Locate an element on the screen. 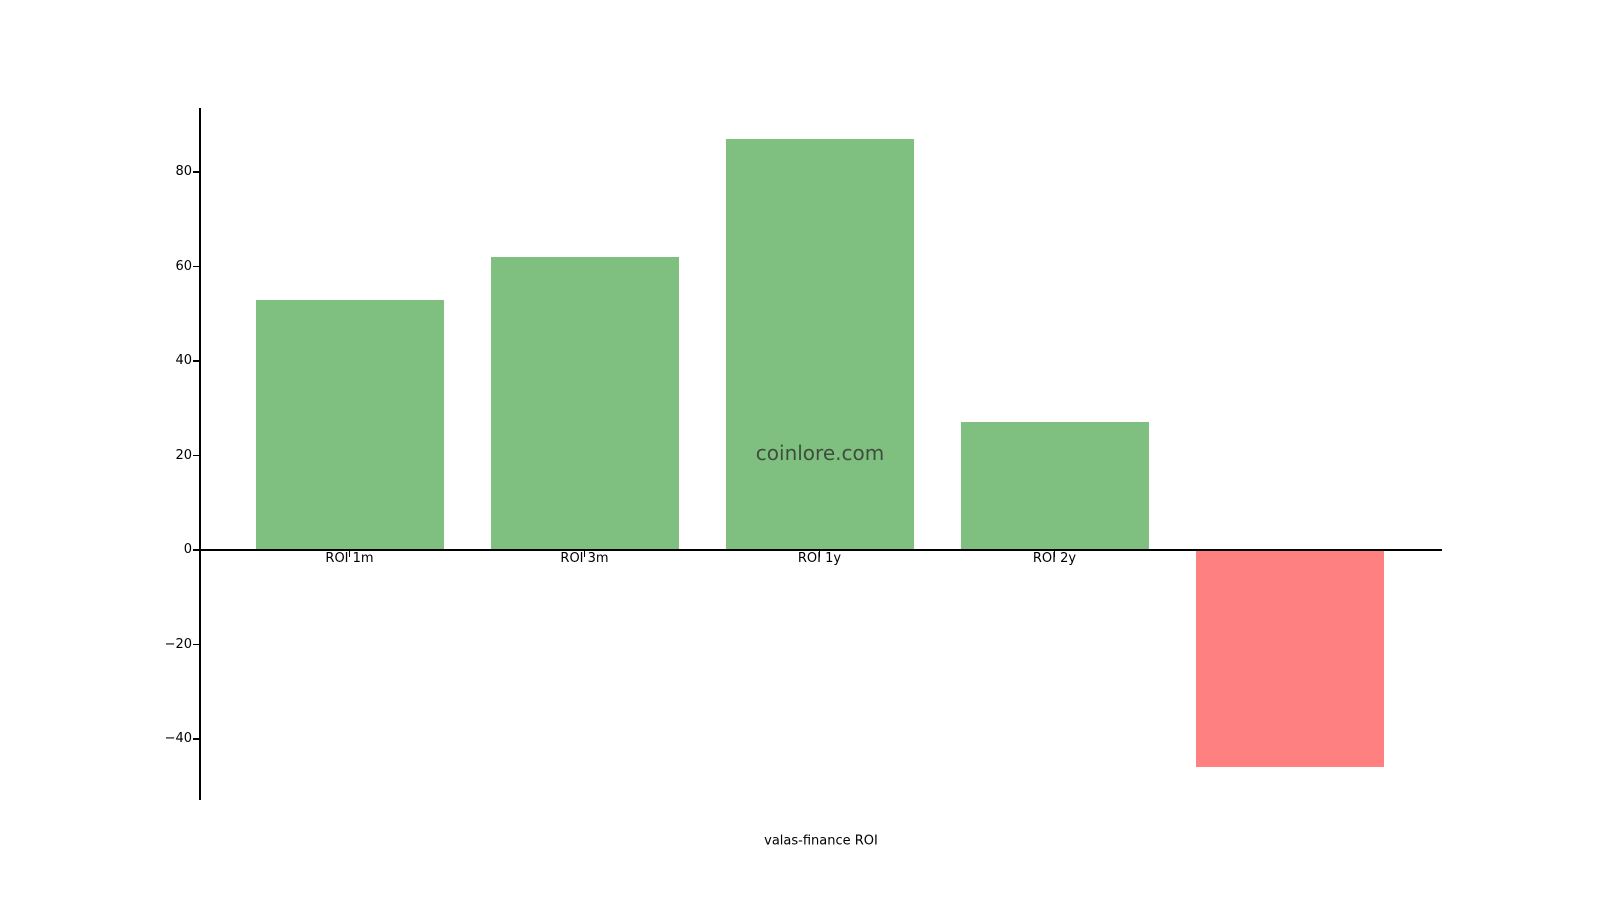 The image size is (1600, 900). bar-roi-3m is located at coordinates (584, 403).